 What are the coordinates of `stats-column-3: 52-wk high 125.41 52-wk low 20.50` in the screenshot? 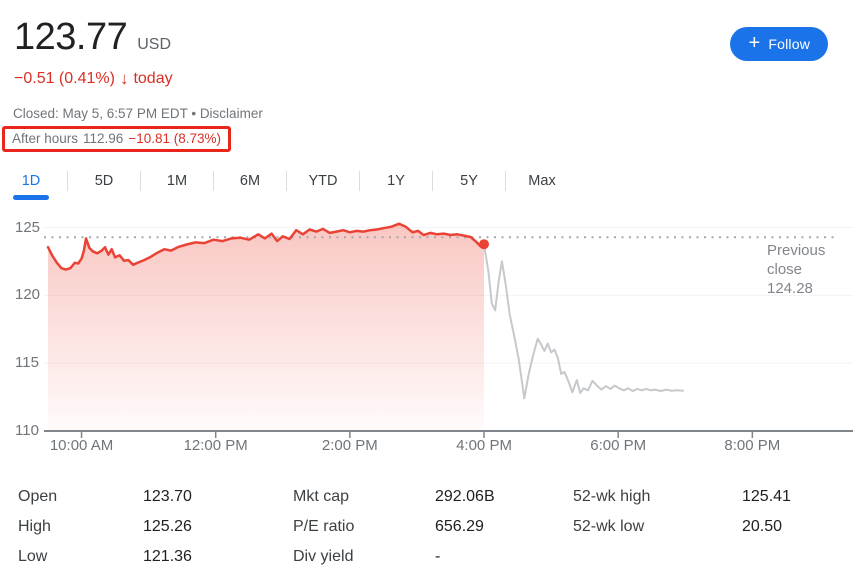 It's located at (682, 512).